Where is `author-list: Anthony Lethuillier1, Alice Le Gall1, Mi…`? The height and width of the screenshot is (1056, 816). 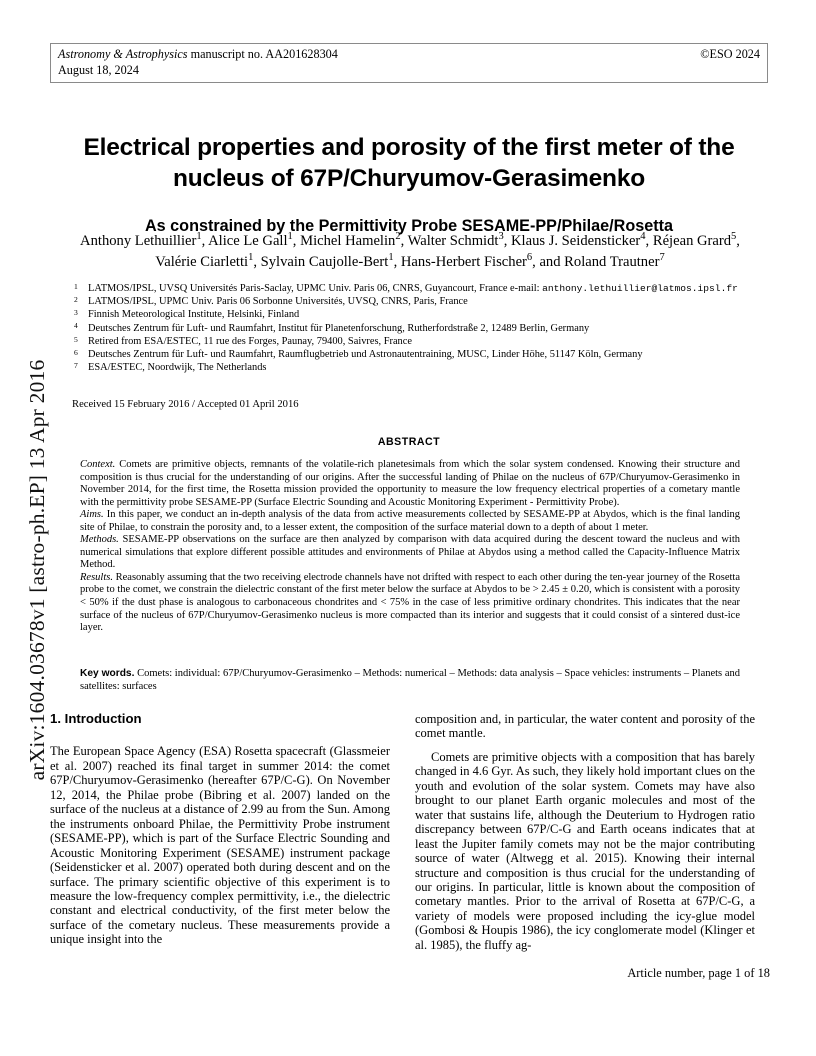 author-list: Anthony Lethuillier1, Alice Le Gall1, Mi… is located at coordinates (410, 251).